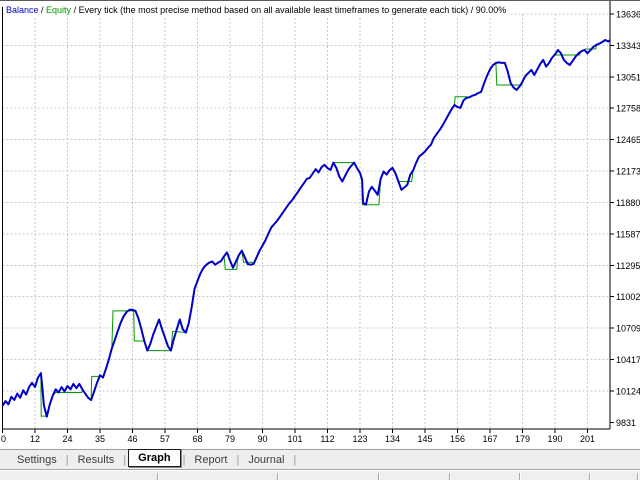 This screenshot has height=480, width=640. What do you see at coordinates (457, 439) in the screenshot?
I see `svg-text: 156` at bounding box center [457, 439].